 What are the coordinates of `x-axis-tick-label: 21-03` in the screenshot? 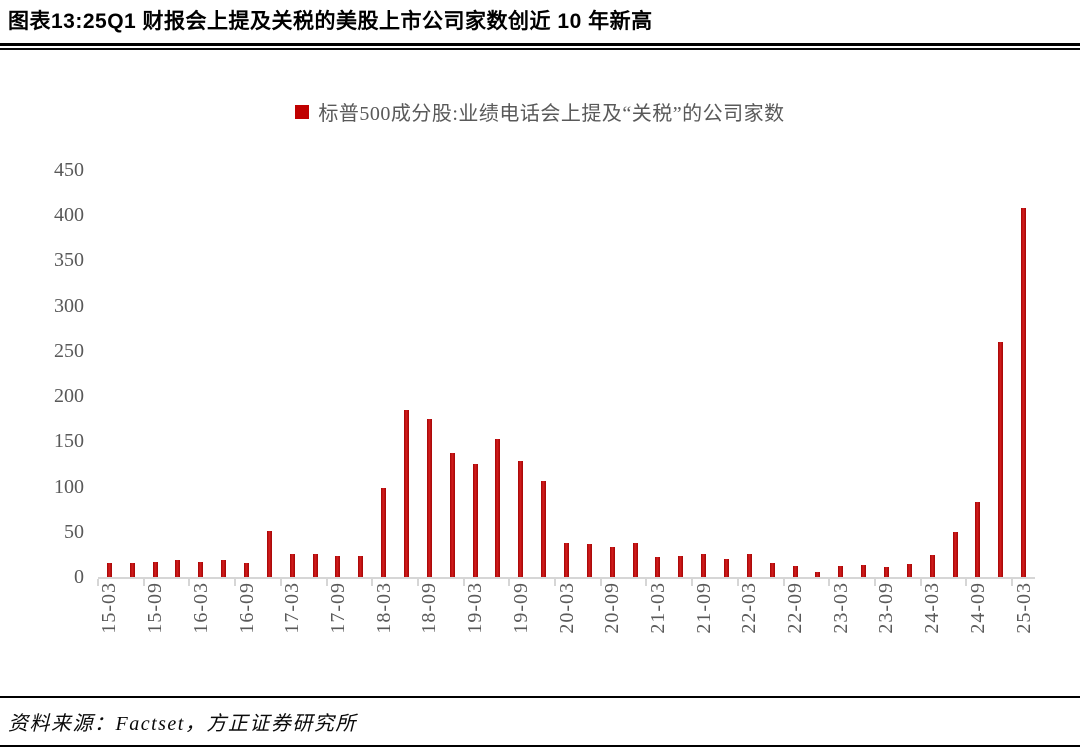 It's located at (657, 608).